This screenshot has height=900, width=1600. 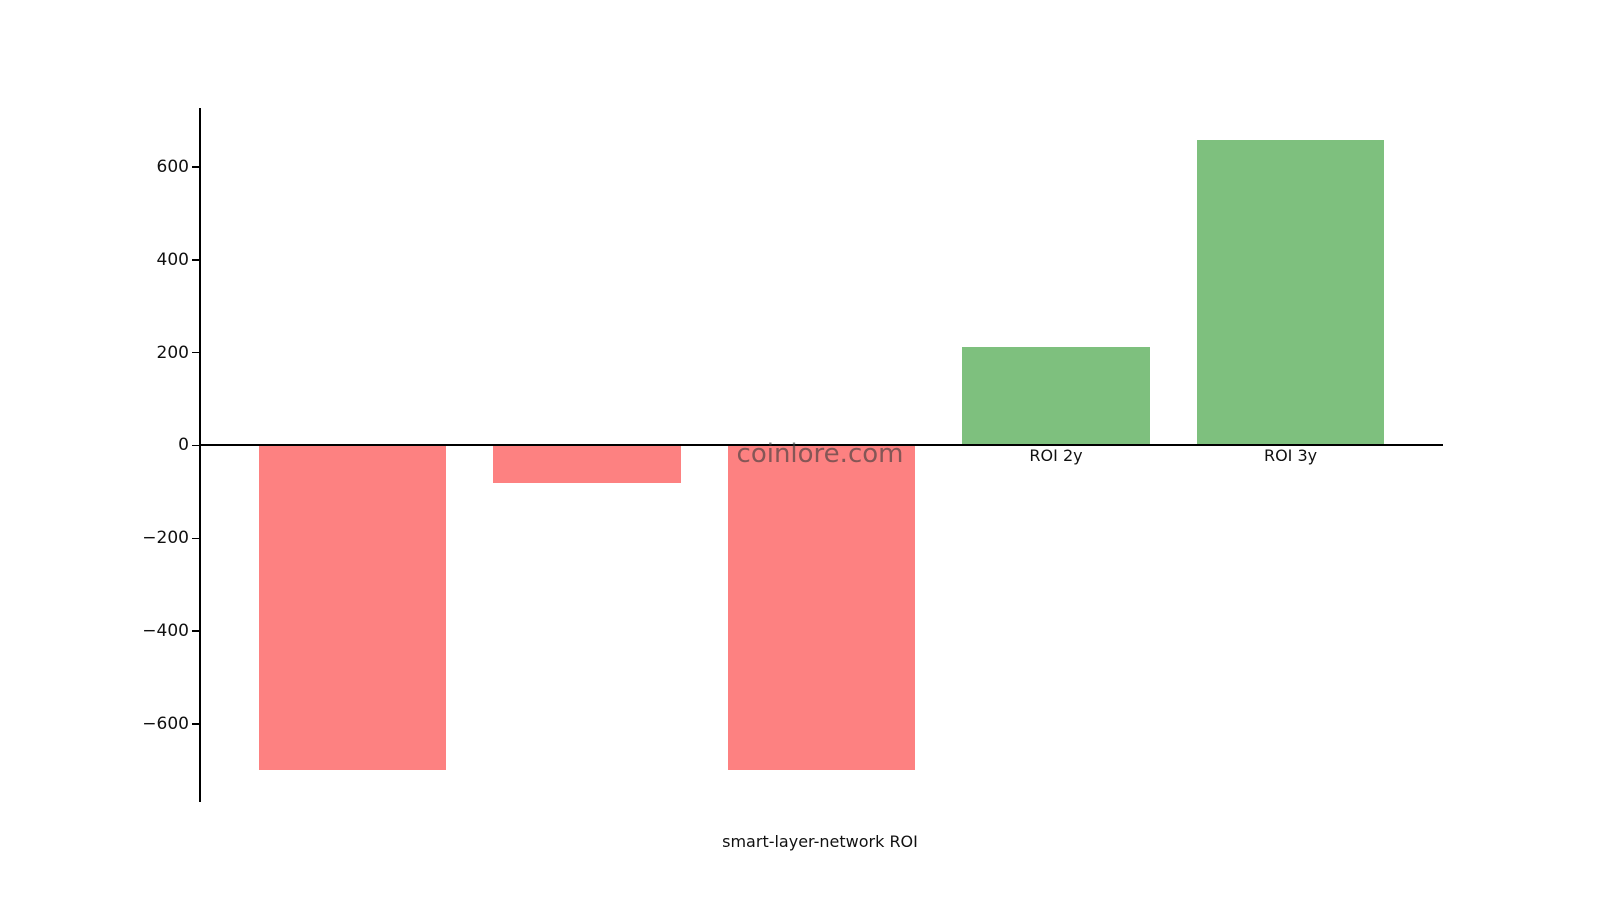 What do you see at coordinates (820, 841) in the screenshot?
I see `chart-title: smart-layer-network ROI` at bounding box center [820, 841].